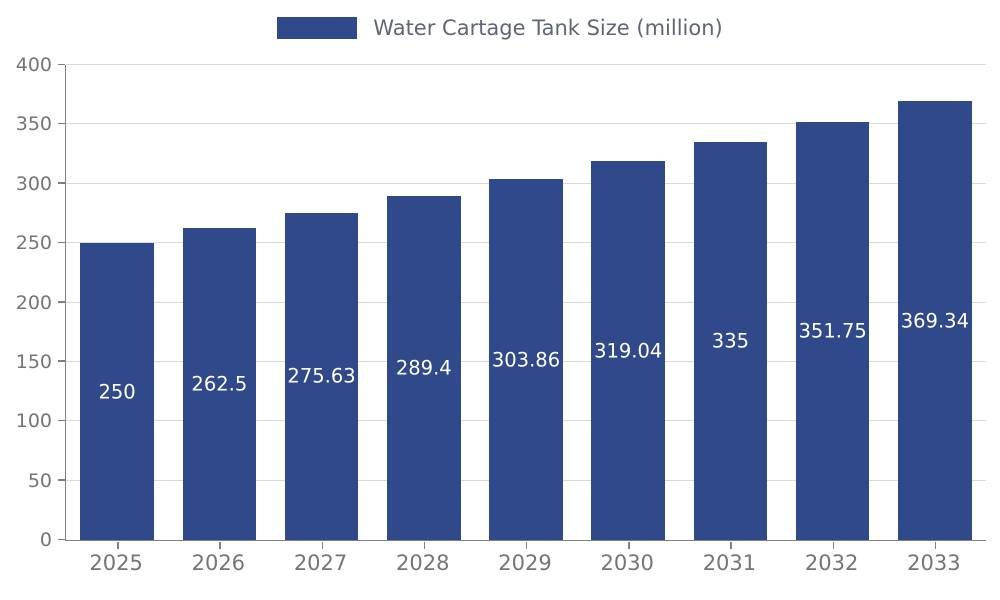 Image resolution: width=1000 pixels, height=600 pixels. What do you see at coordinates (934, 563) in the screenshot?
I see `x-axis-label: 2033` at bounding box center [934, 563].